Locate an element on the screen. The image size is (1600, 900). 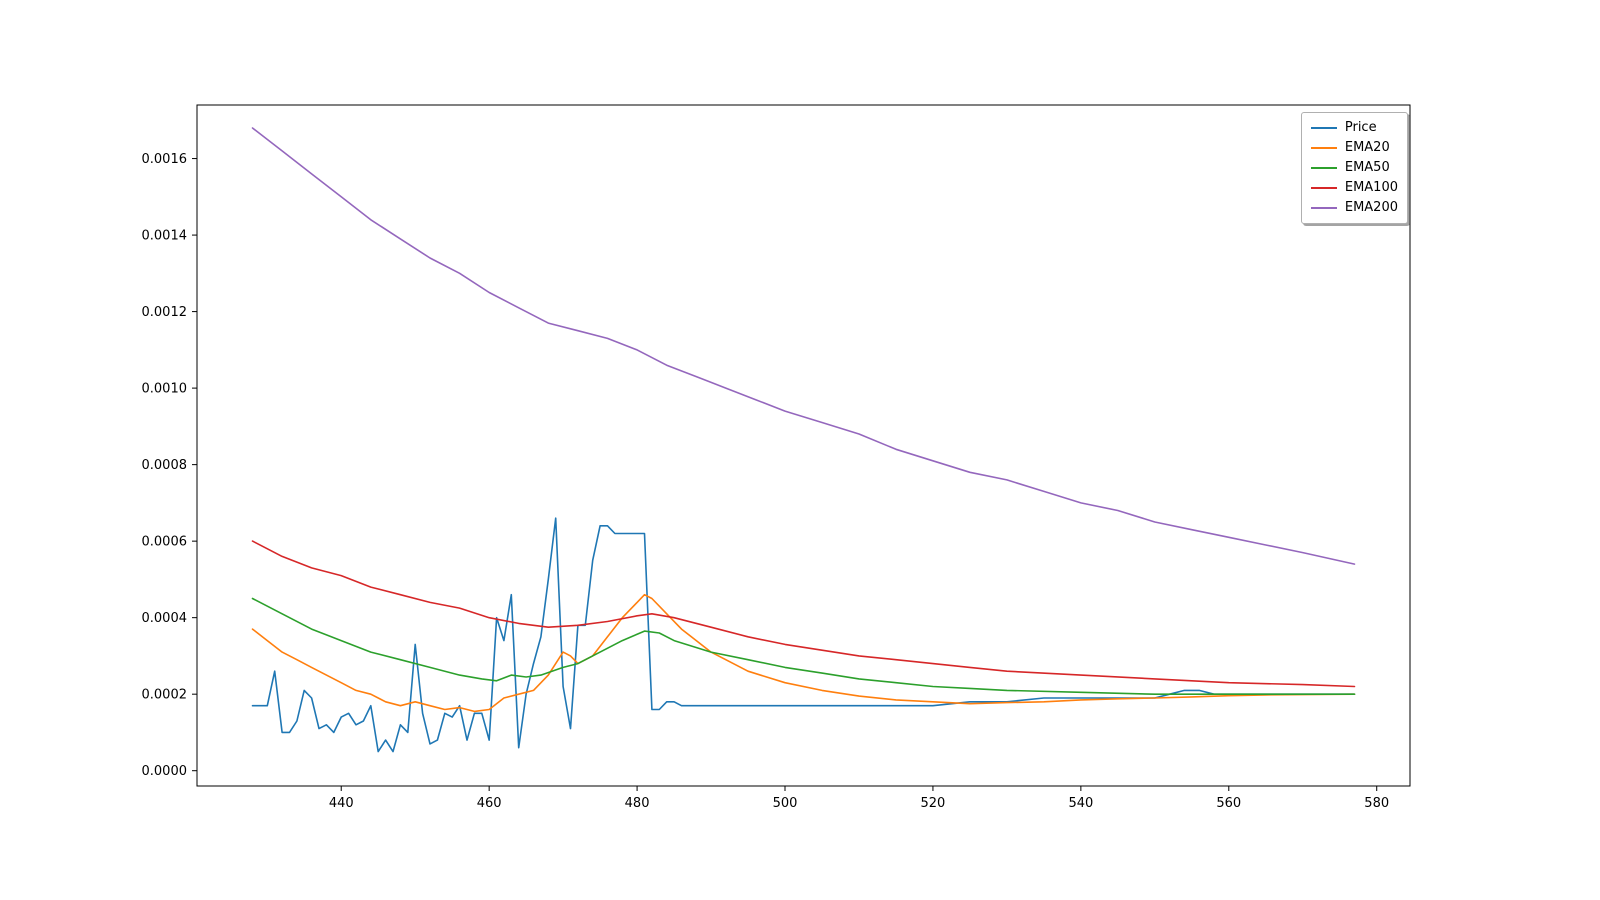
legend-label-price: Price is located at coordinates (1360, 127).